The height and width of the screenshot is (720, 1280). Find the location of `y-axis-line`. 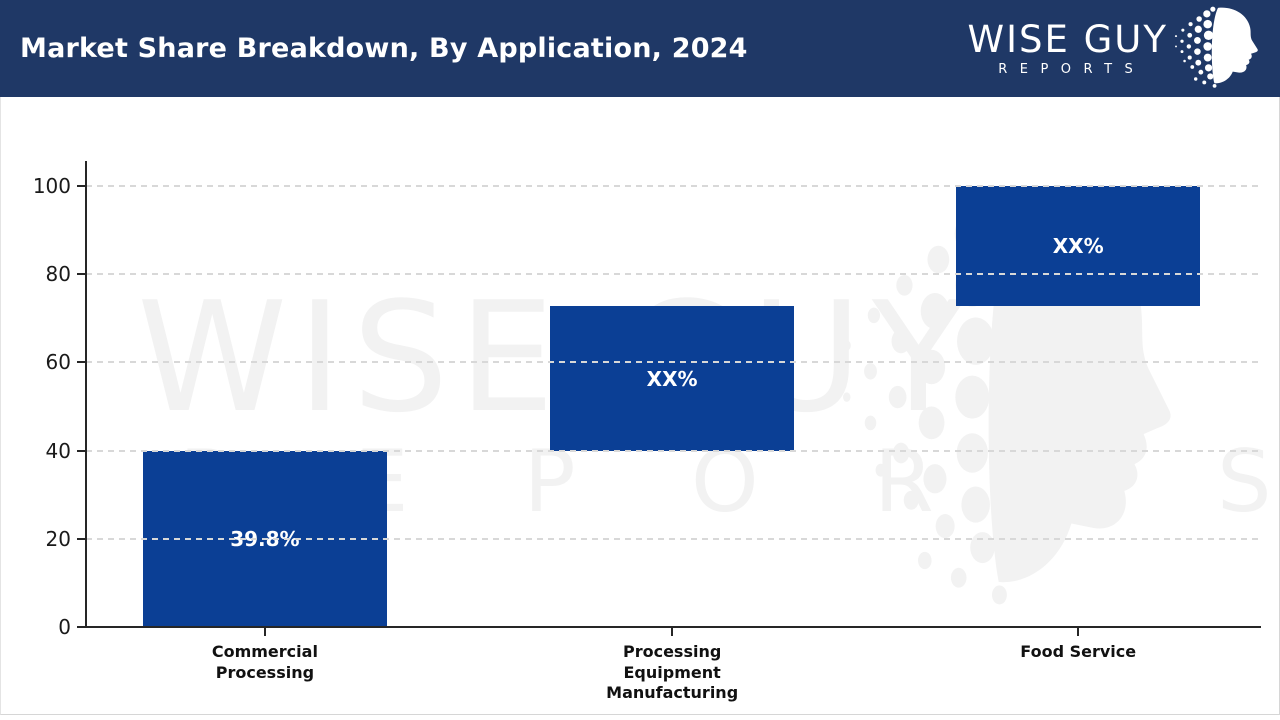

y-axis-line is located at coordinates (86, 394).